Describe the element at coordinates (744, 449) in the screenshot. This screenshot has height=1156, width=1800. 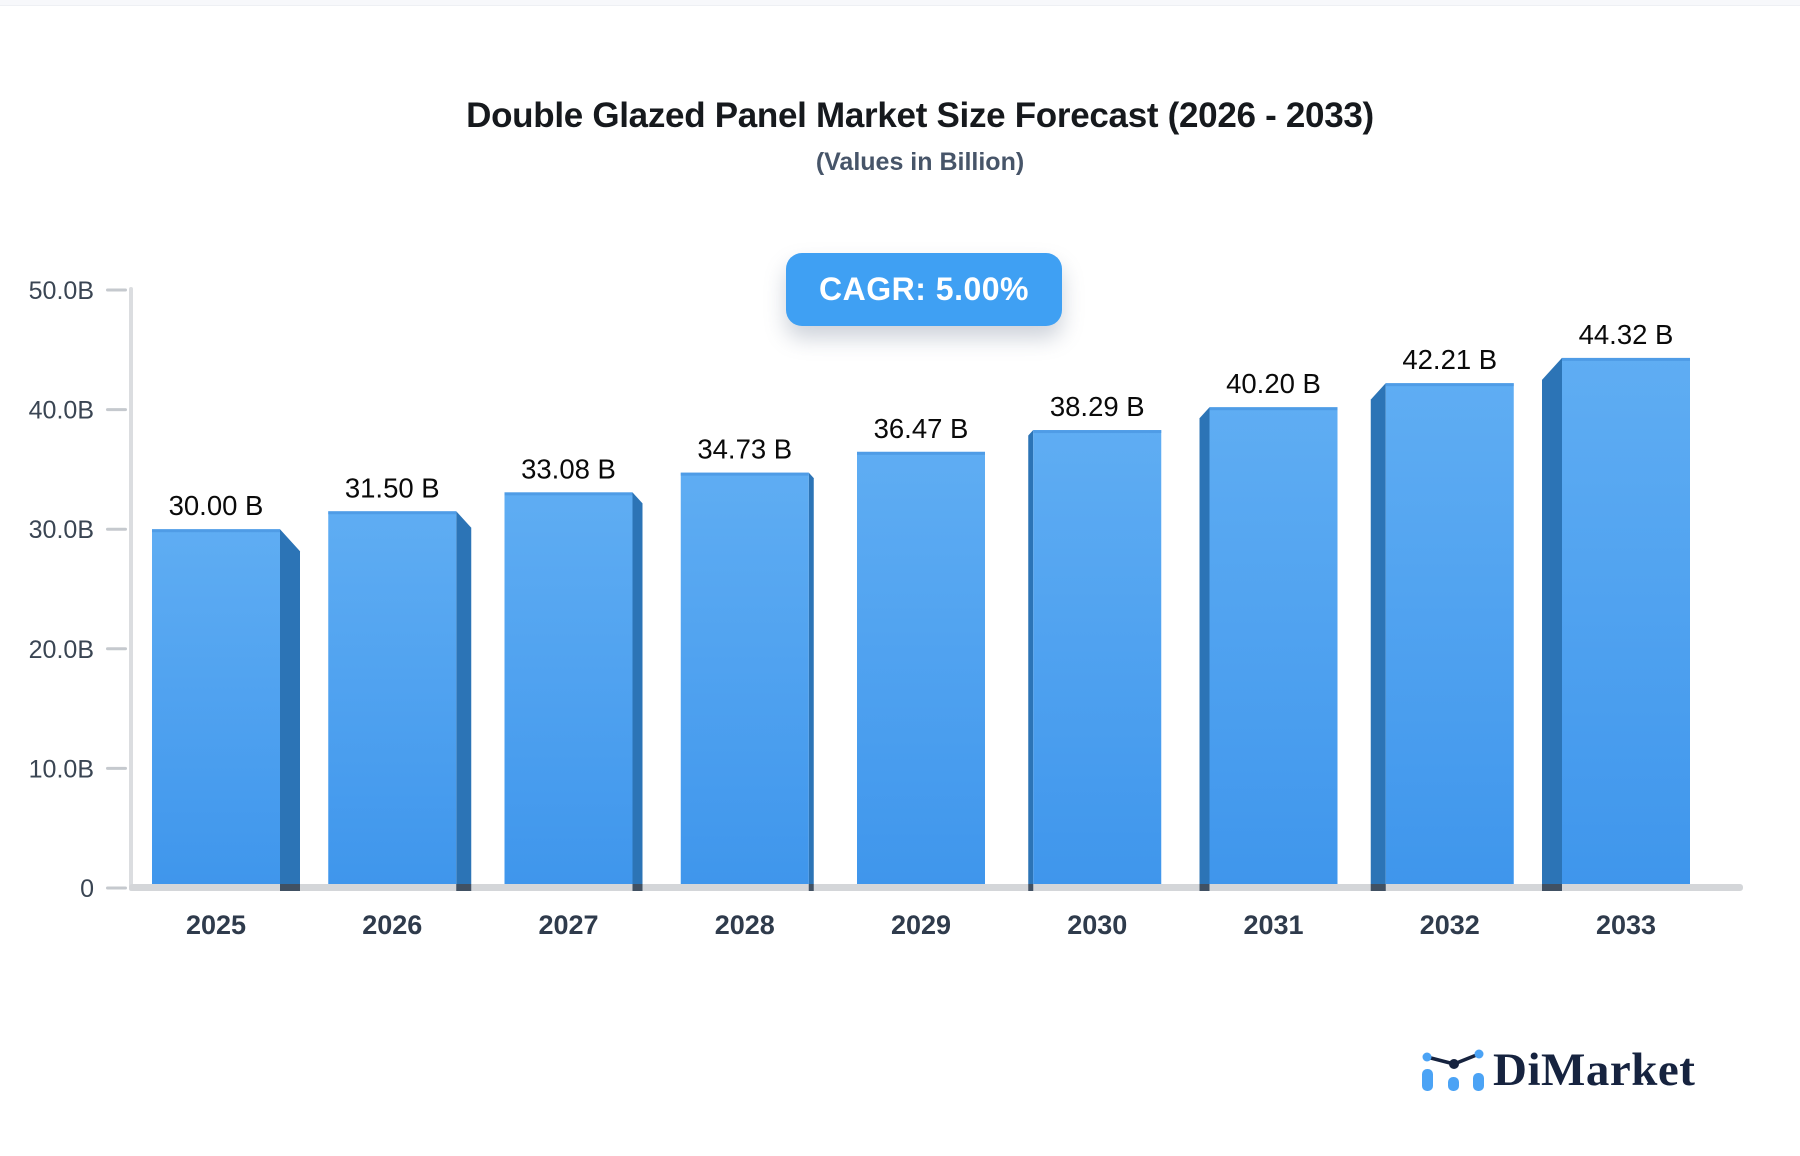
I see `bar-value-label: 34.73 B` at that location.